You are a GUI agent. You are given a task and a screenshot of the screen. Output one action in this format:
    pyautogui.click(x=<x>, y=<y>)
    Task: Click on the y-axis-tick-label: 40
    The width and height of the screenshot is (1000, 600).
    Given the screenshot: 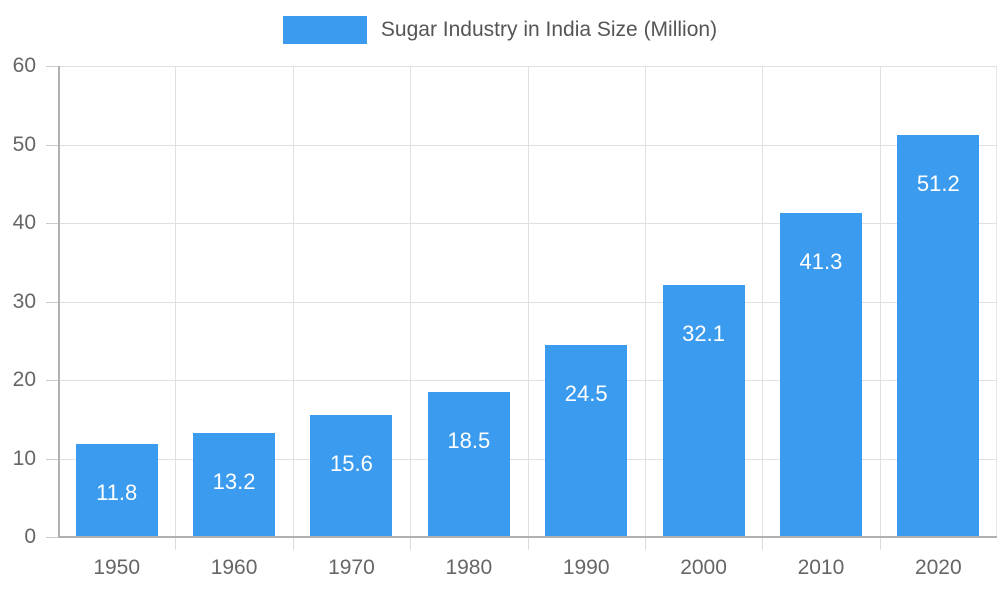 What is the action you would take?
    pyautogui.click(x=24, y=222)
    